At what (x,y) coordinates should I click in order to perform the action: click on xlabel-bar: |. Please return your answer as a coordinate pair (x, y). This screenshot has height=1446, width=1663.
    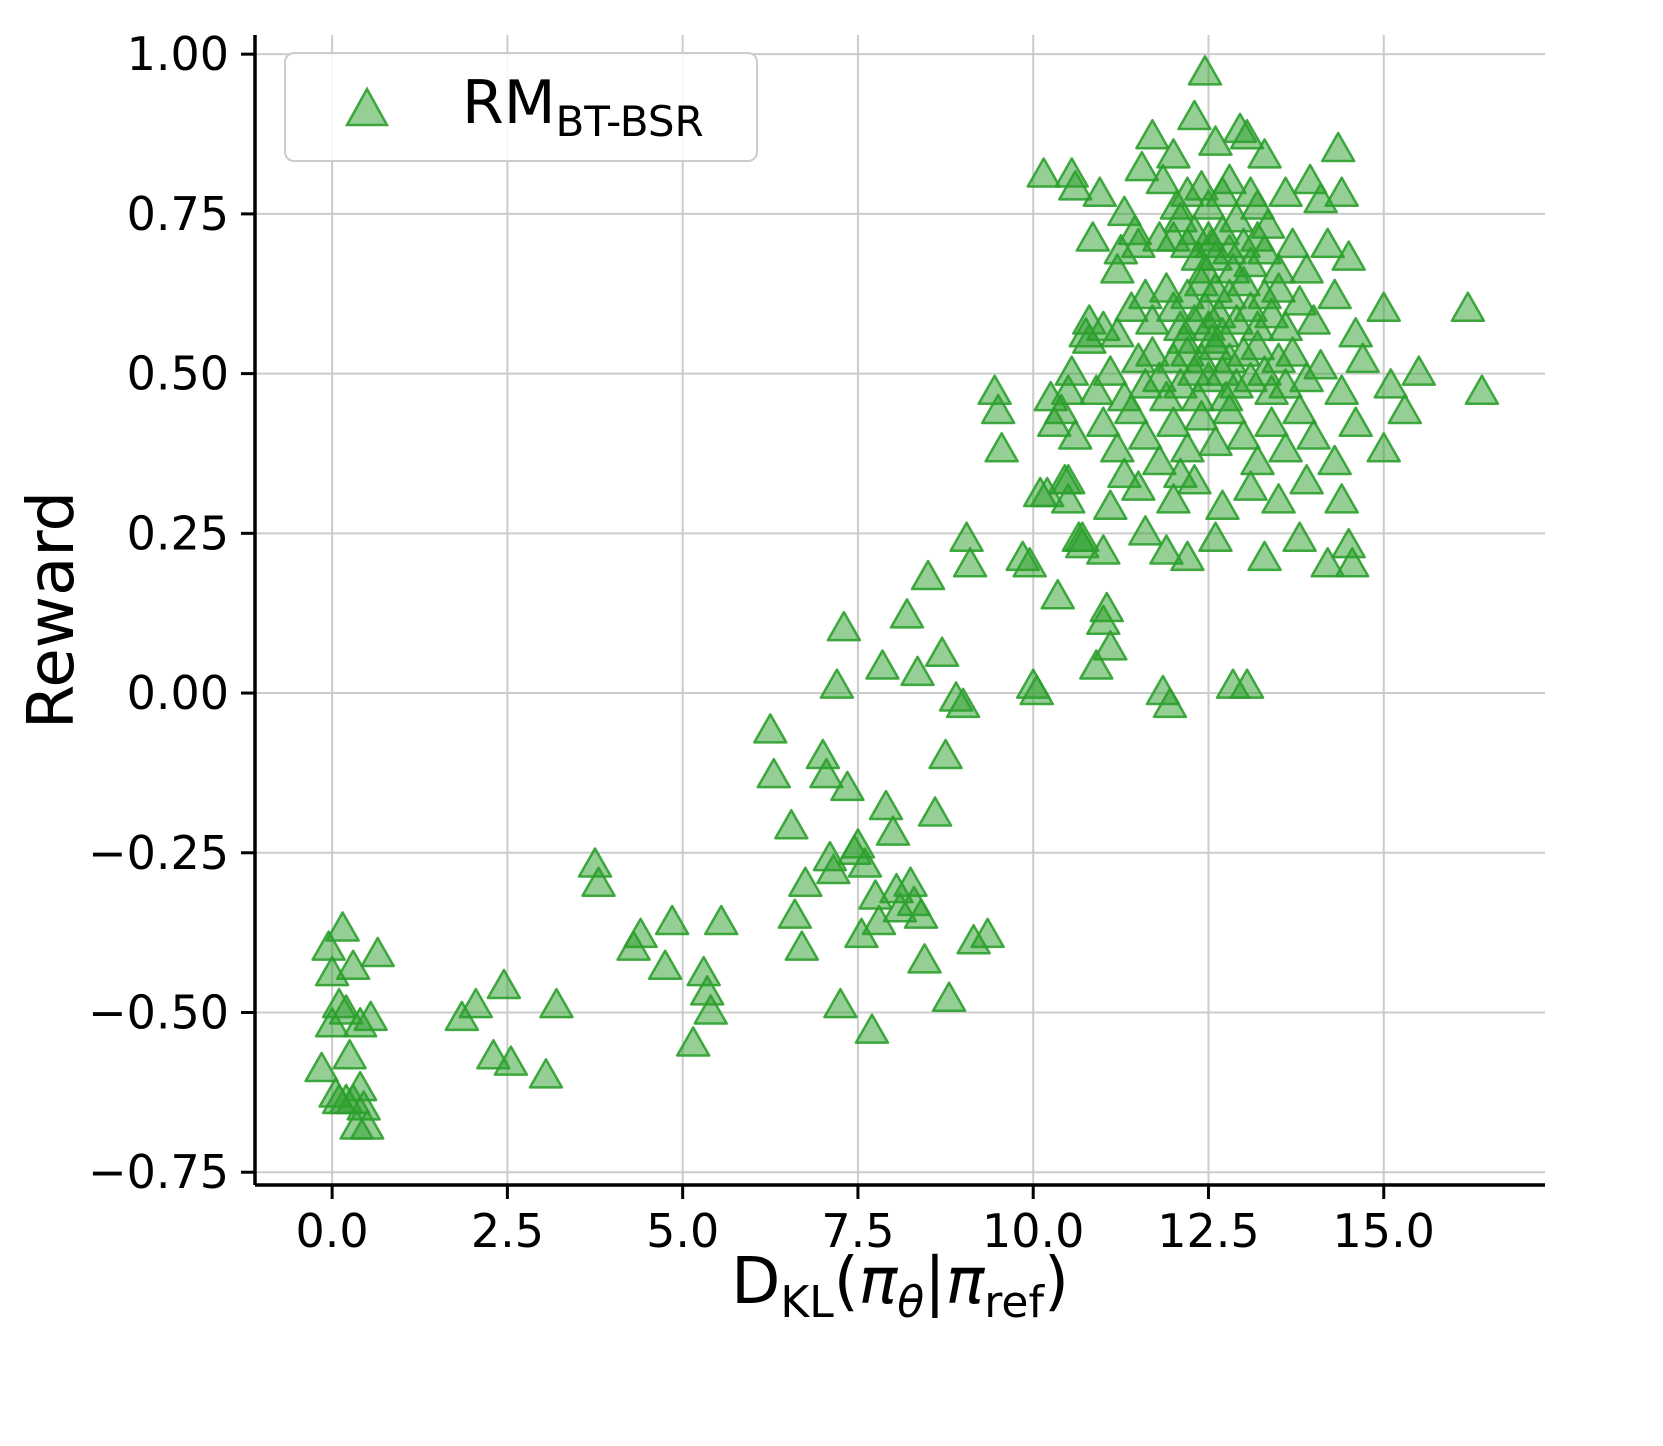
    Looking at the image, I should click on (935, 1282).